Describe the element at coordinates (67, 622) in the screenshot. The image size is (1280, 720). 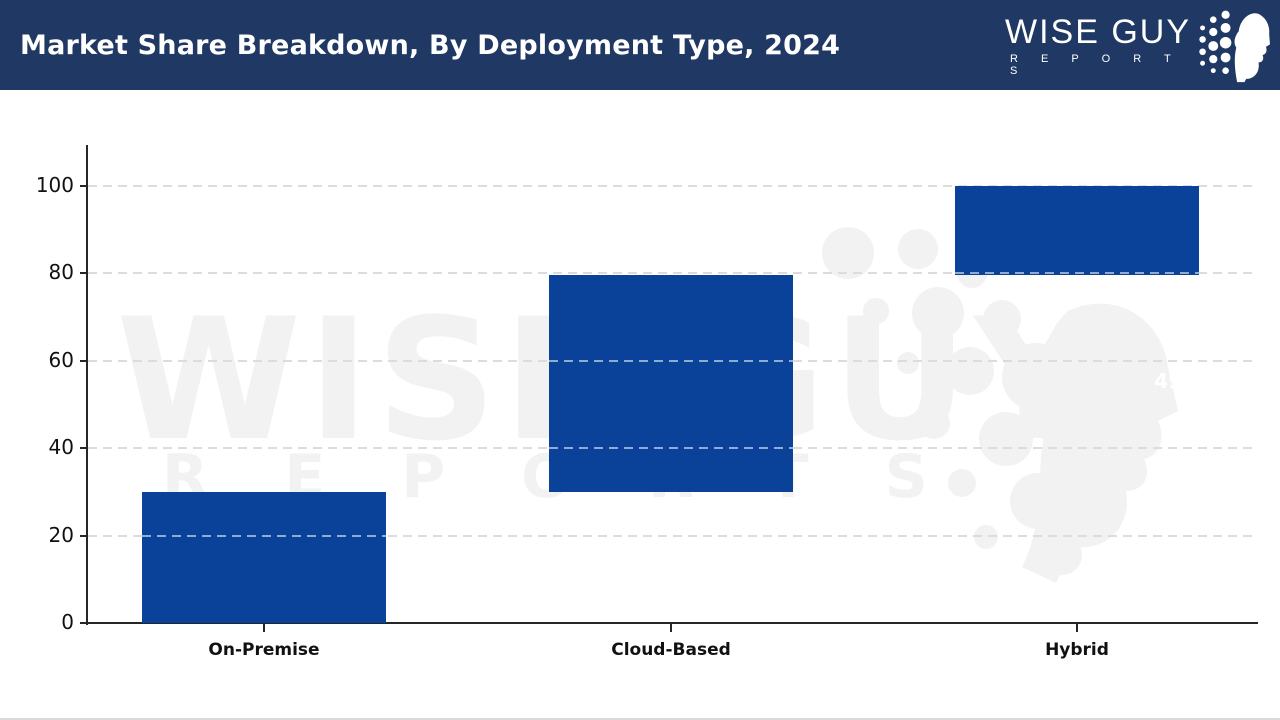
I see `y-tick-label-0: 0` at that location.